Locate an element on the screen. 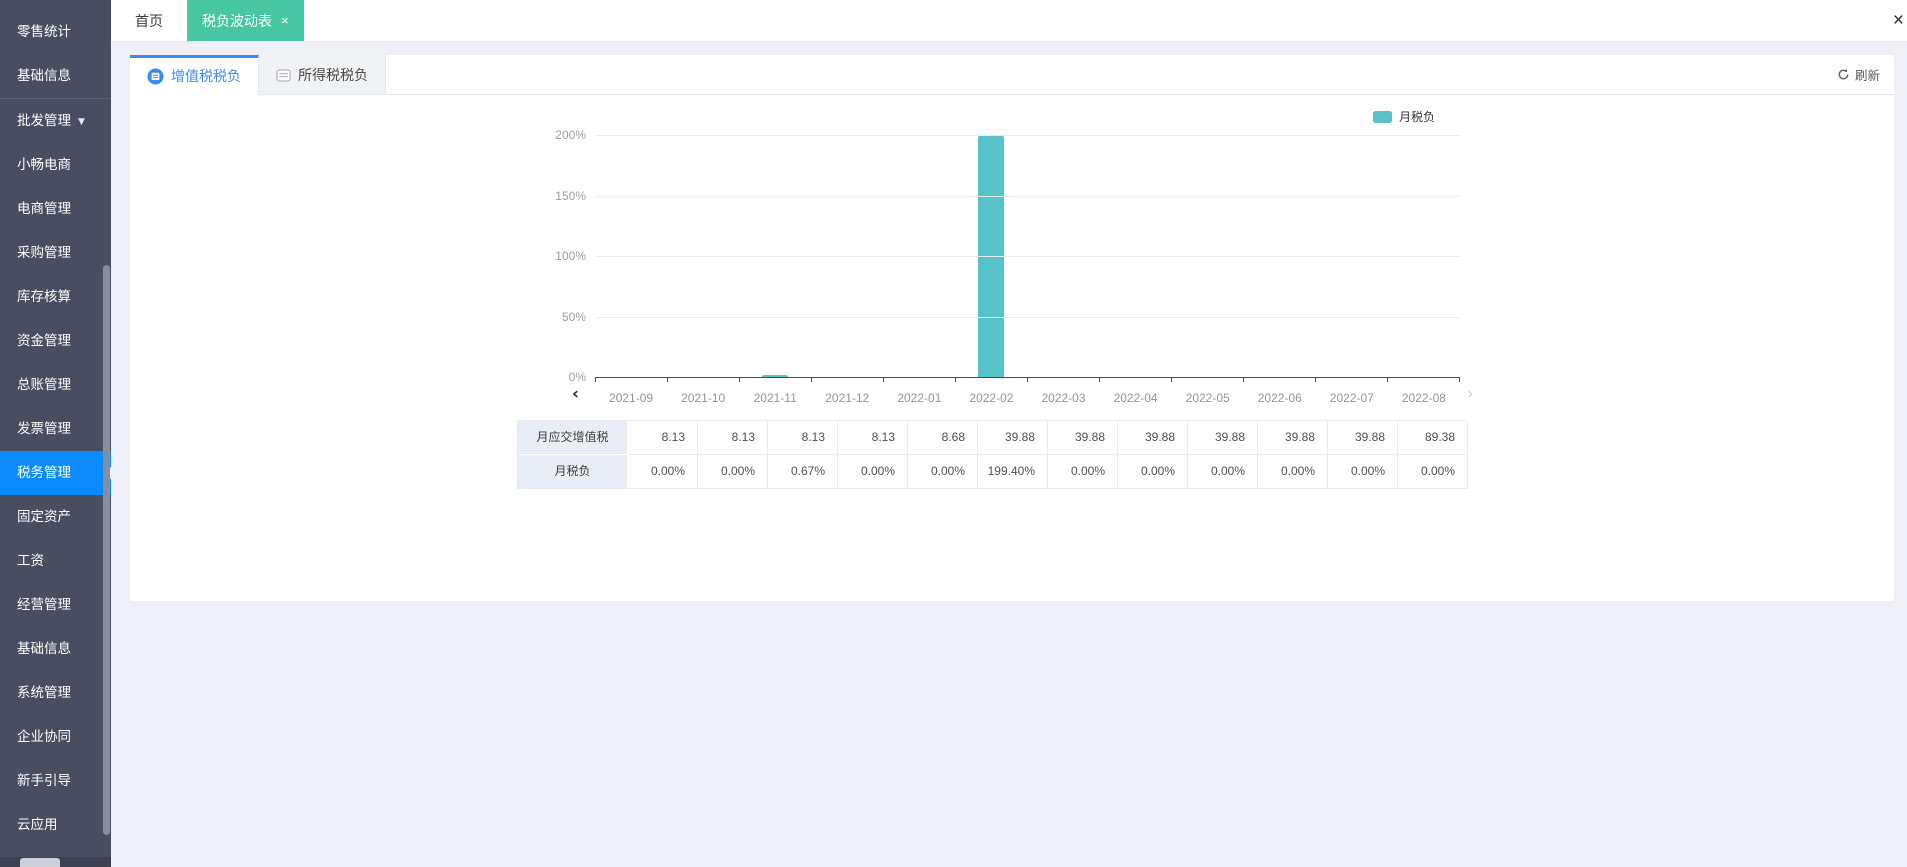 The image size is (1907, 867). refresh-button-label: 刷新 is located at coordinates (1867, 76).